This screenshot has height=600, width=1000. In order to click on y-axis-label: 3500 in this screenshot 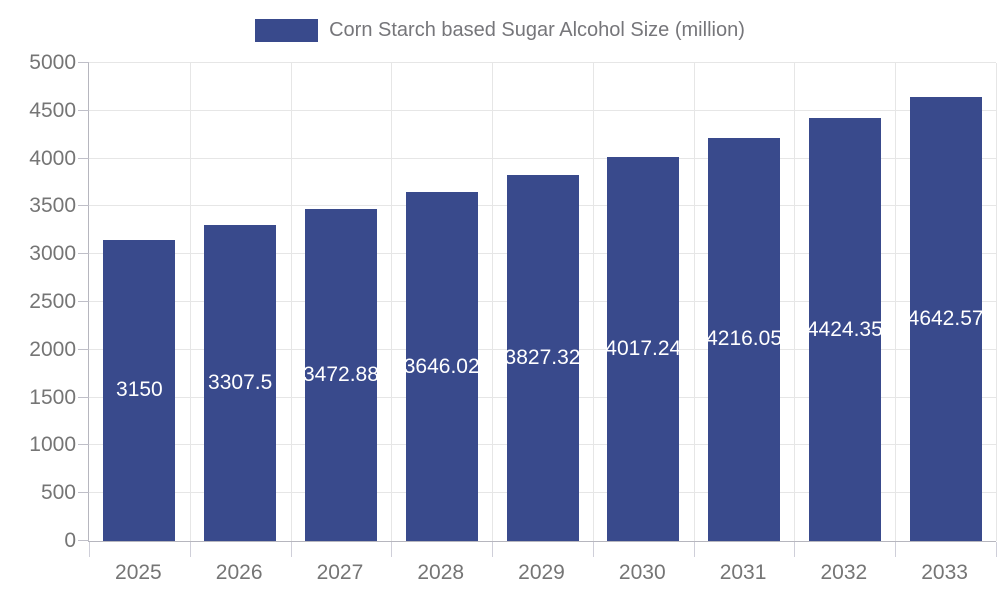, I will do `click(52, 206)`.